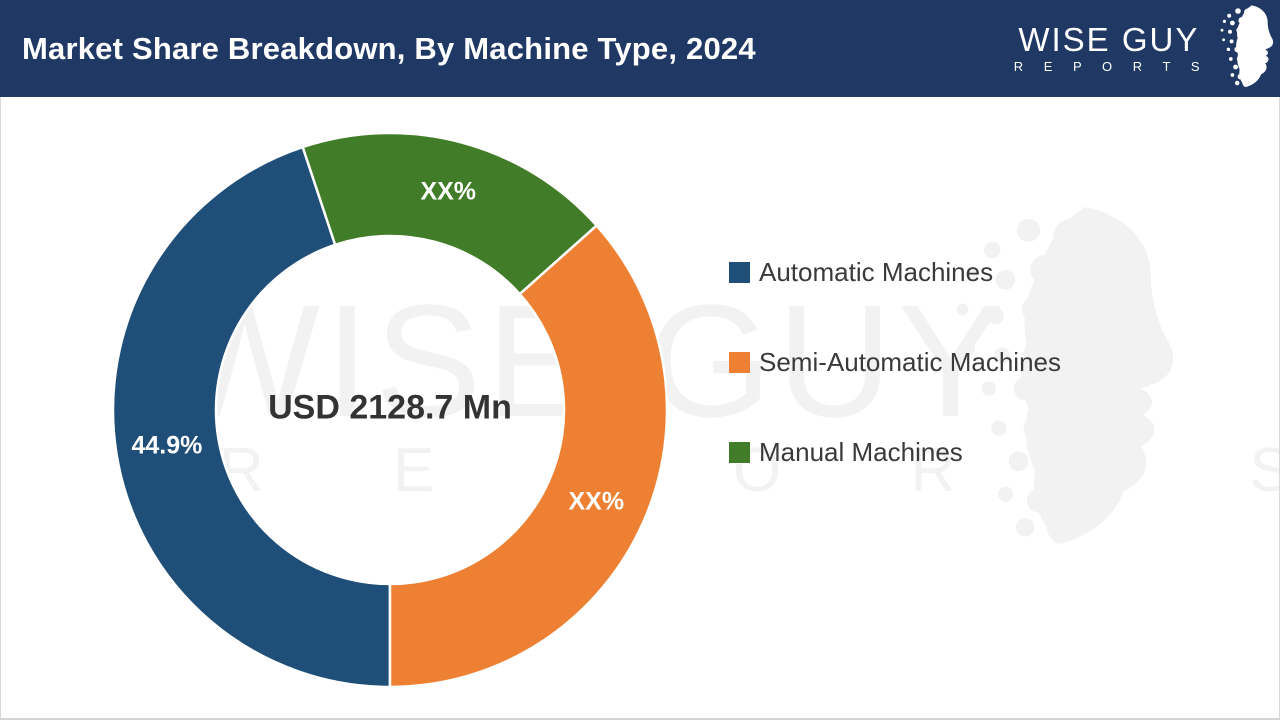  I want to click on logo-wordmark: WISE GUY R E P O R T S, so click(1109, 48).